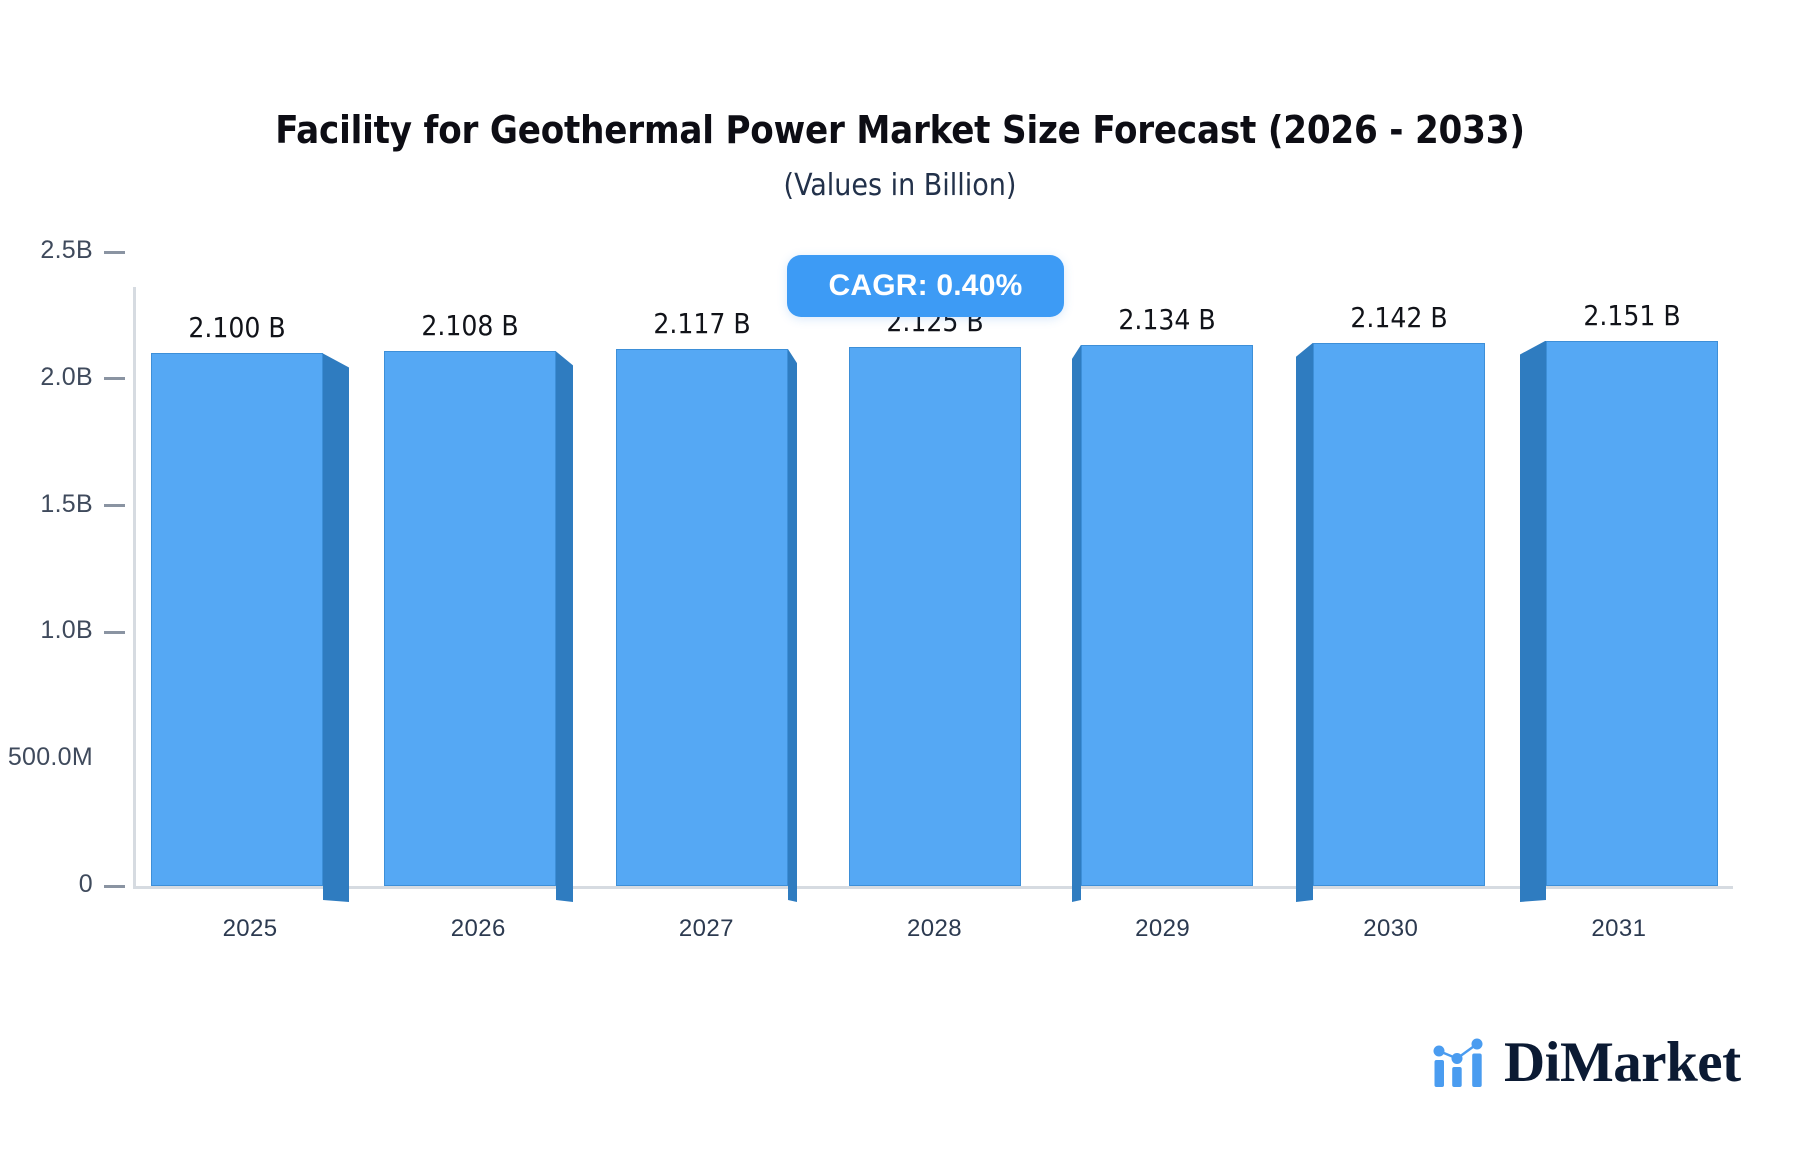 The image size is (1800, 1156). Describe the element at coordinates (702, 324) in the screenshot. I see `value-label-2027: 2.117 B` at that location.